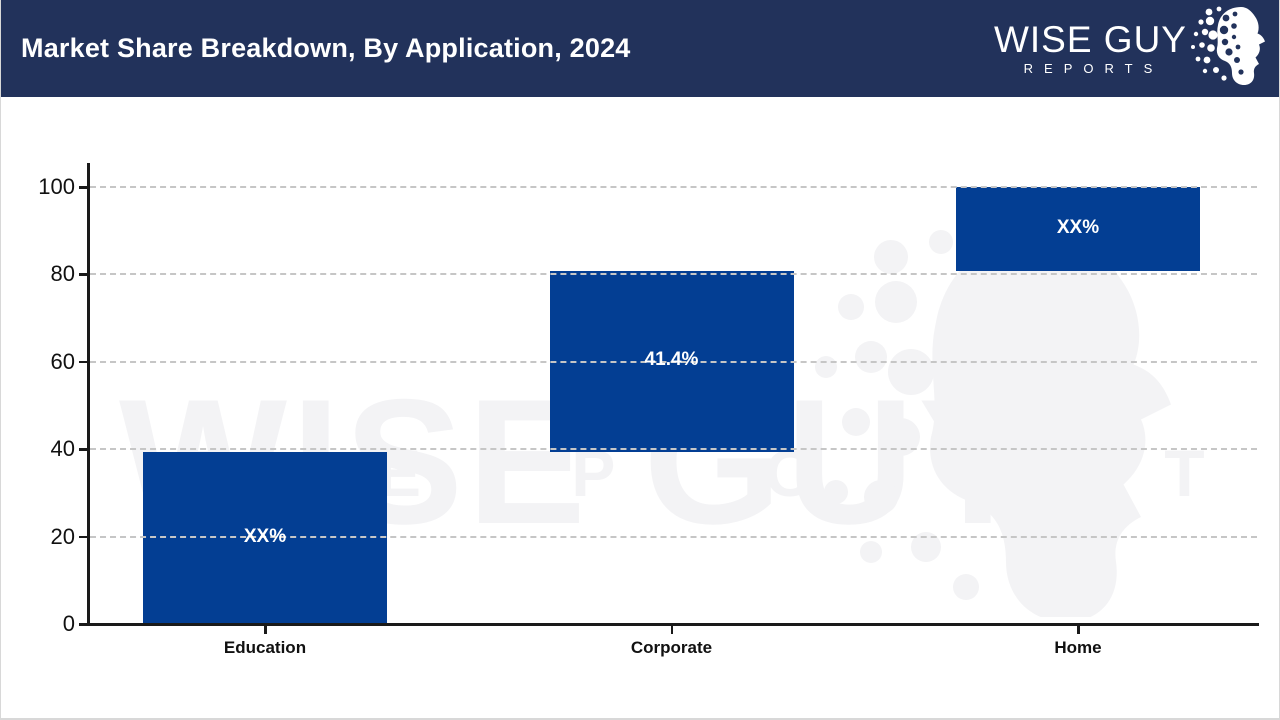 The height and width of the screenshot is (720, 1280). What do you see at coordinates (68, 623) in the screenshot?
I see `y-tick-label-0: 0` at bounding box center [68, 623].